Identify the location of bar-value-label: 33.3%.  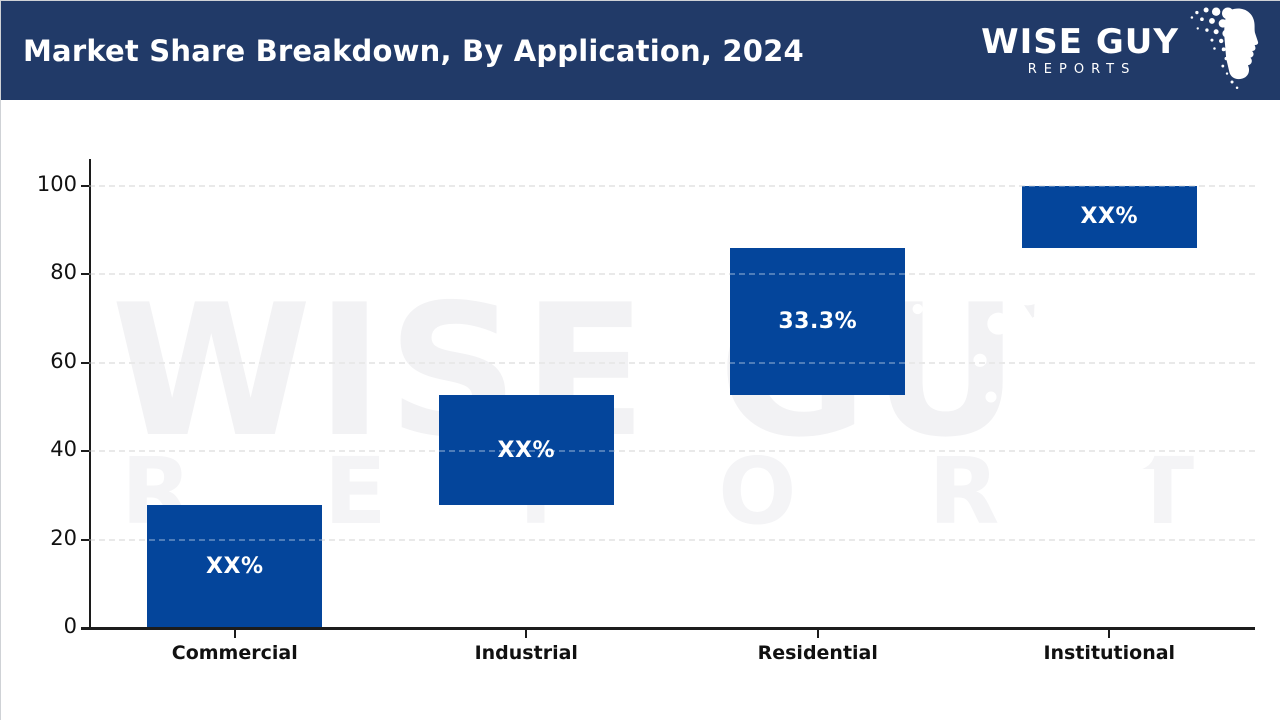
(818, 322).